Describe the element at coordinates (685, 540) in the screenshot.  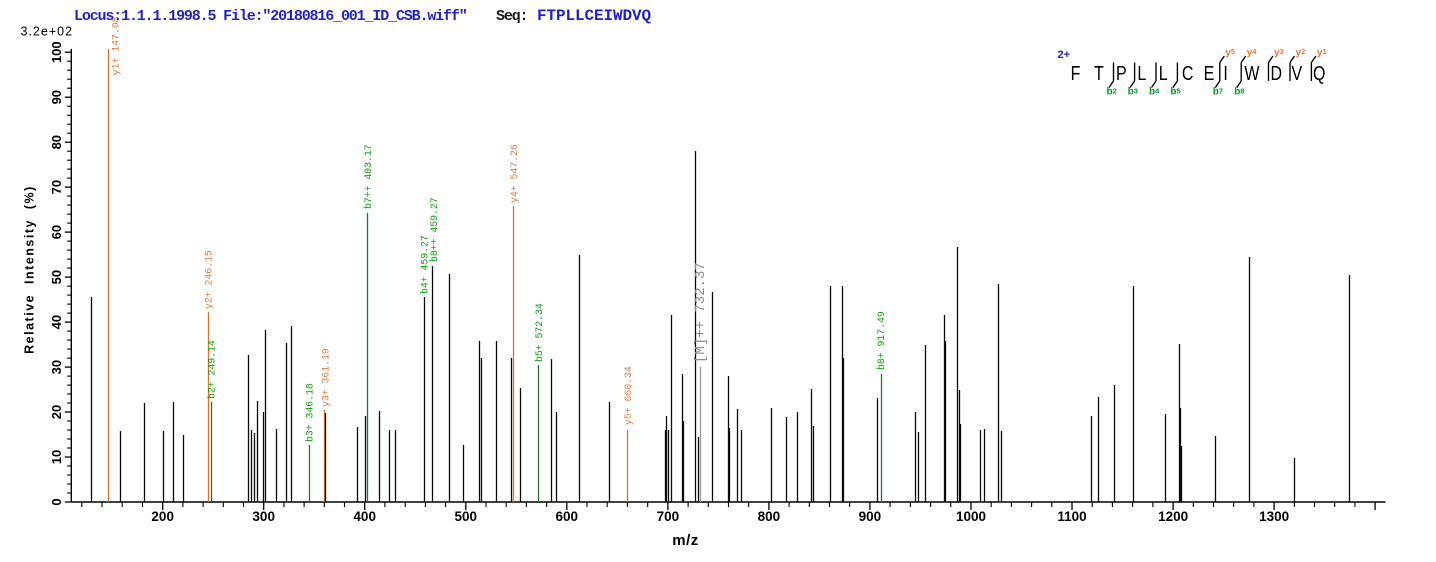
I see `svg-text: m/z` at that location.